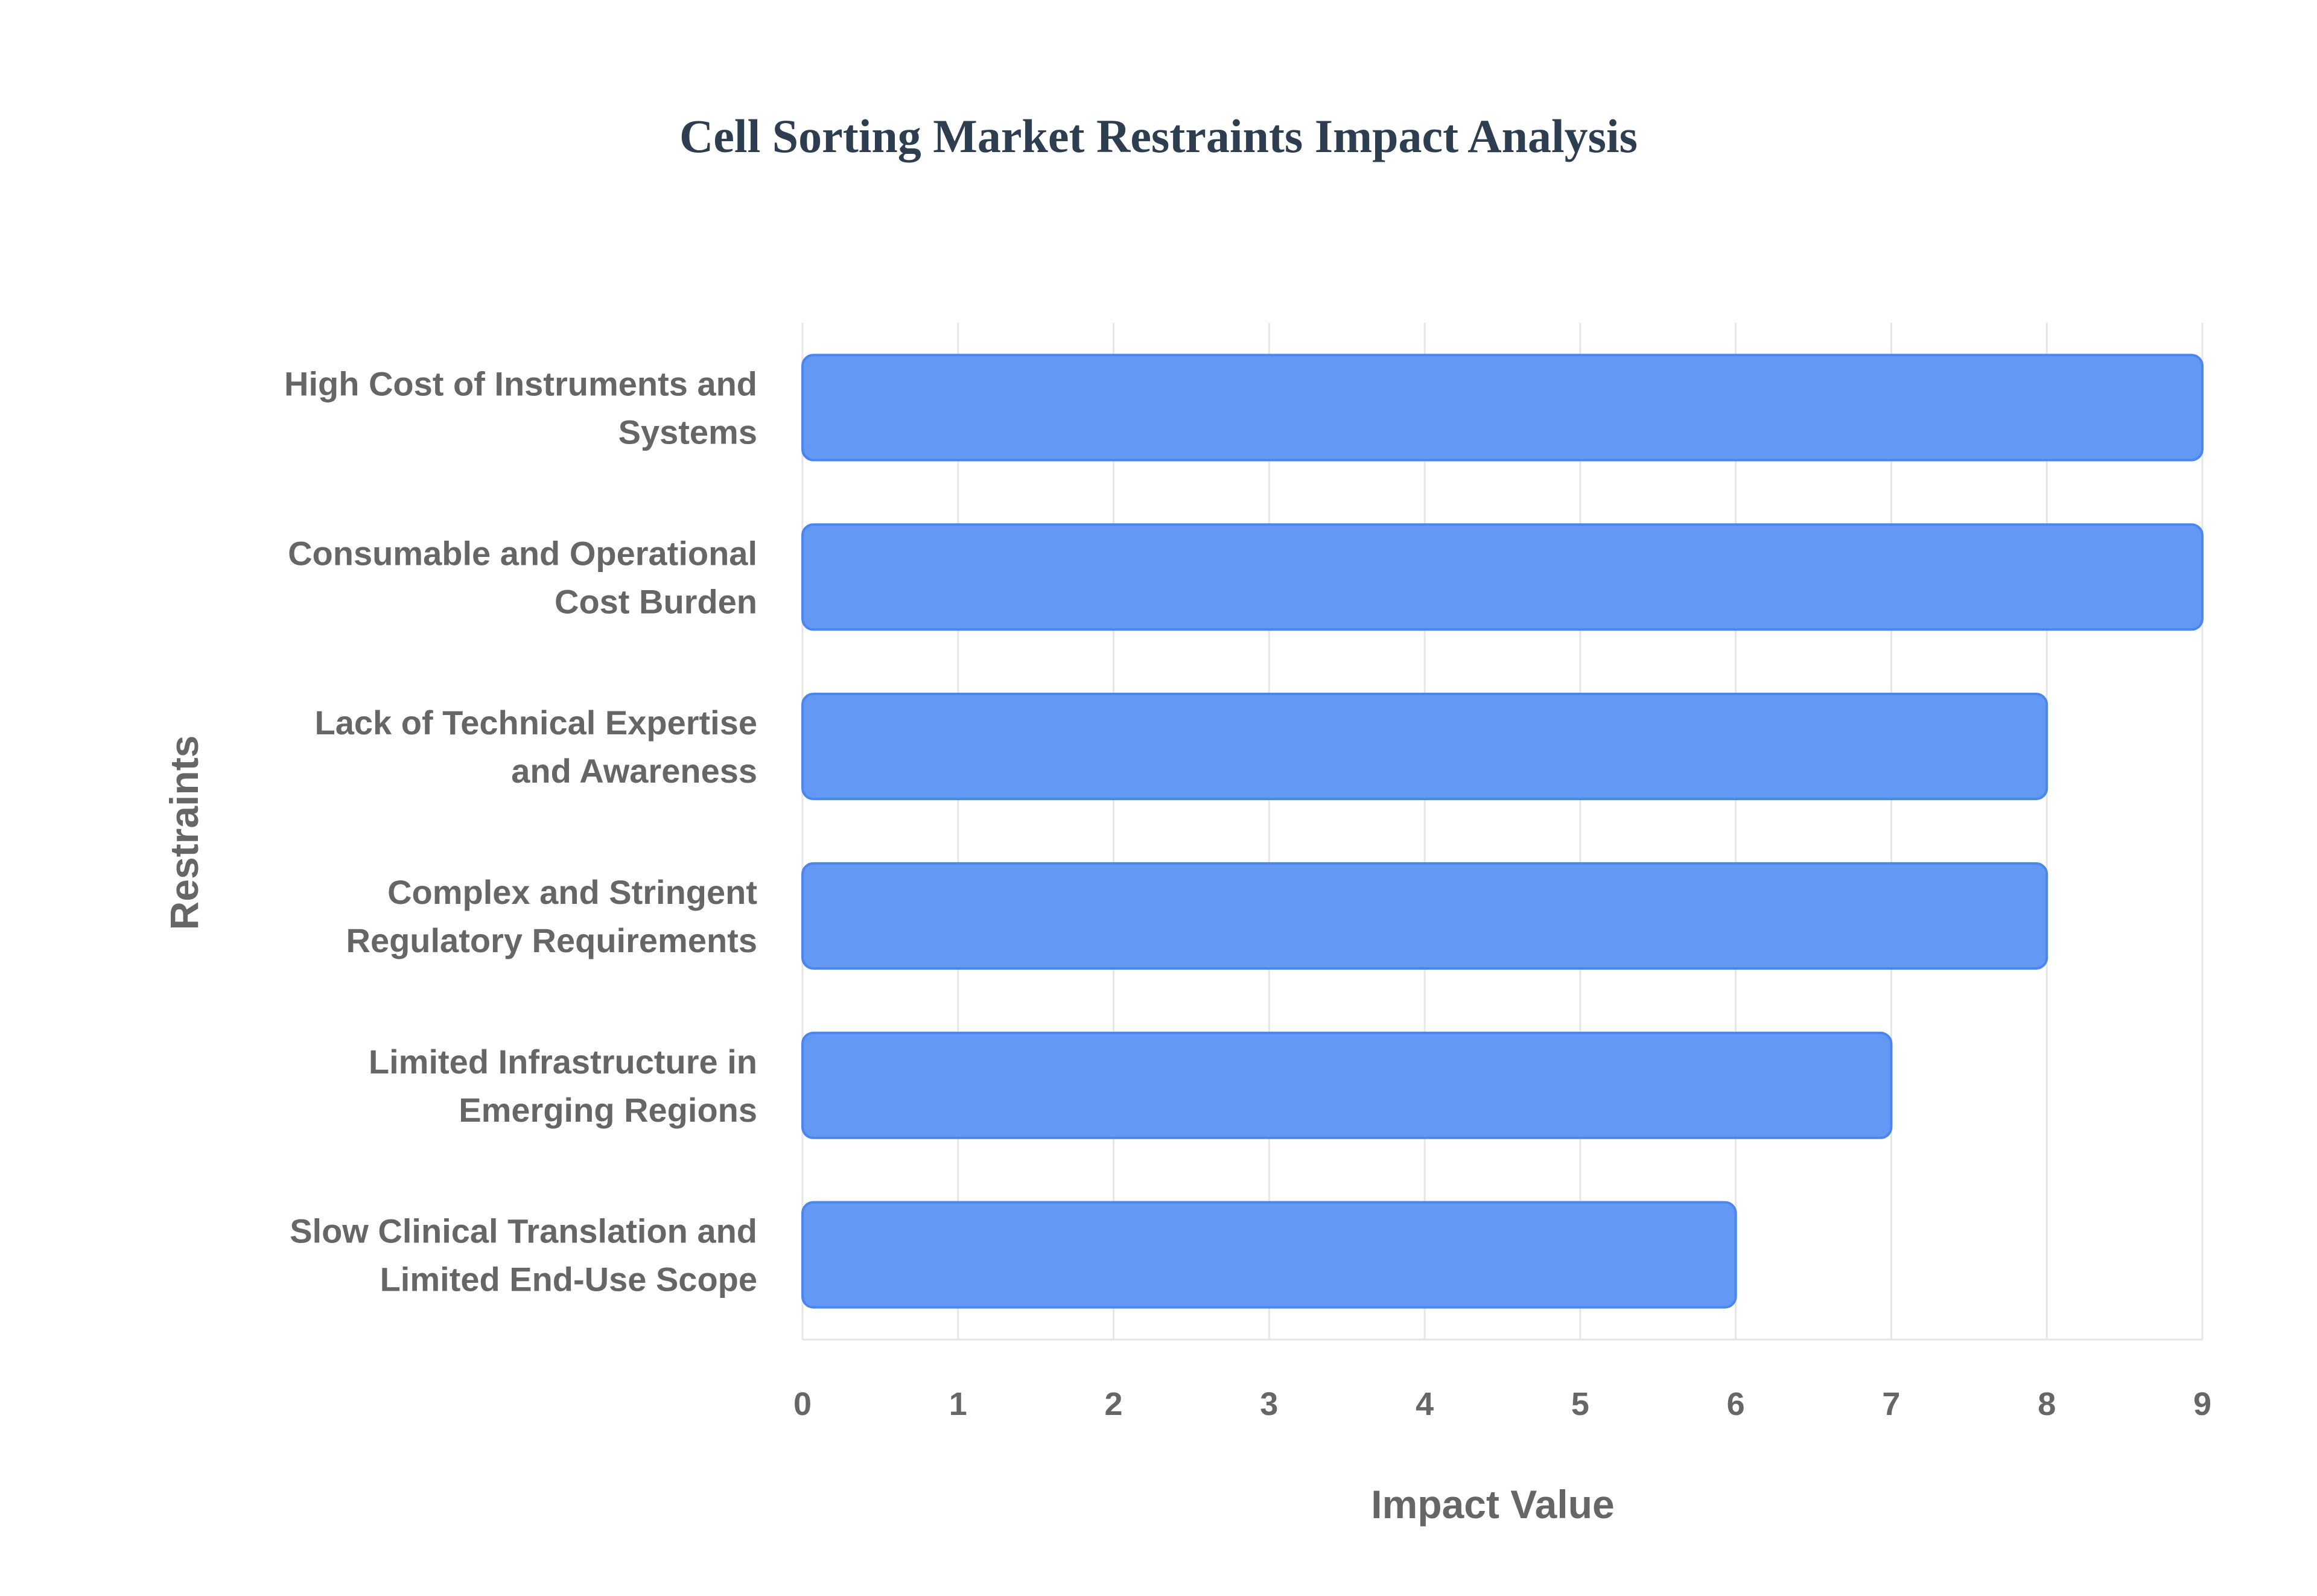 This screenshot has height=1596, width=2317. Describe the element at coordinates (1580, 1404) in the screenshot. I see `x-tick-label: 5` at that location.